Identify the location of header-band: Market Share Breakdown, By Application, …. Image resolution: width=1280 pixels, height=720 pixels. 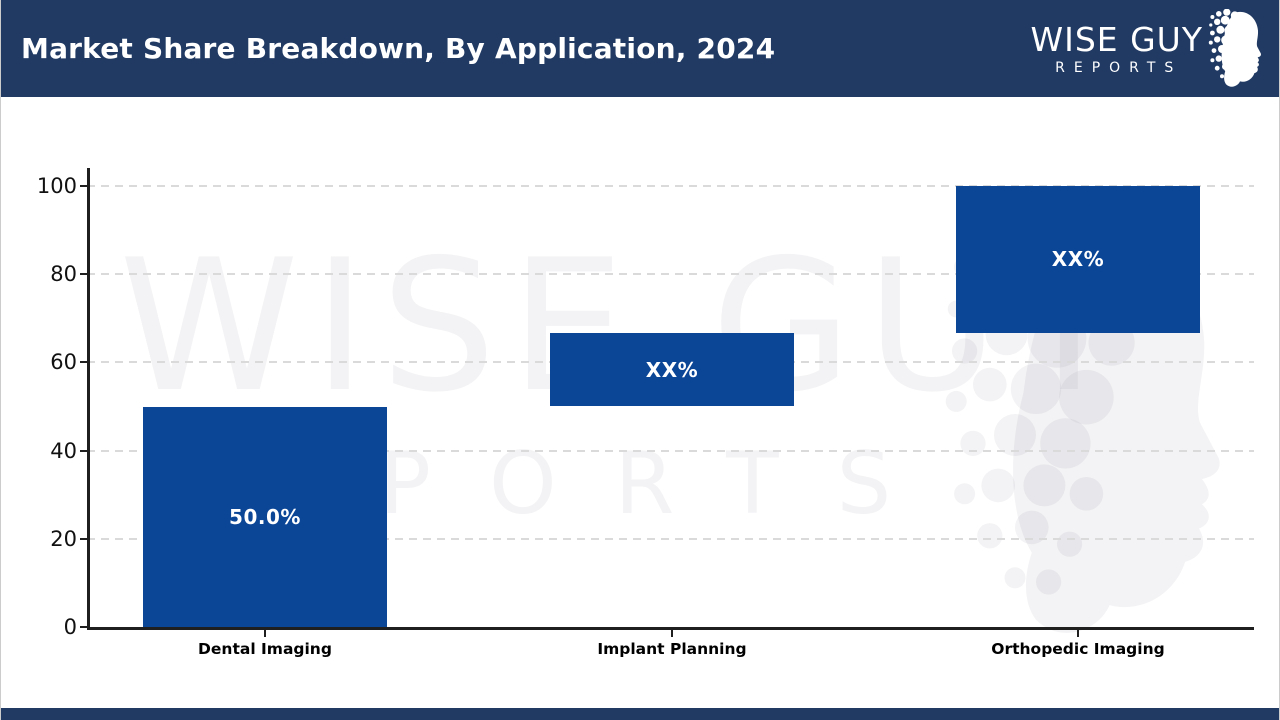
(640, 48).